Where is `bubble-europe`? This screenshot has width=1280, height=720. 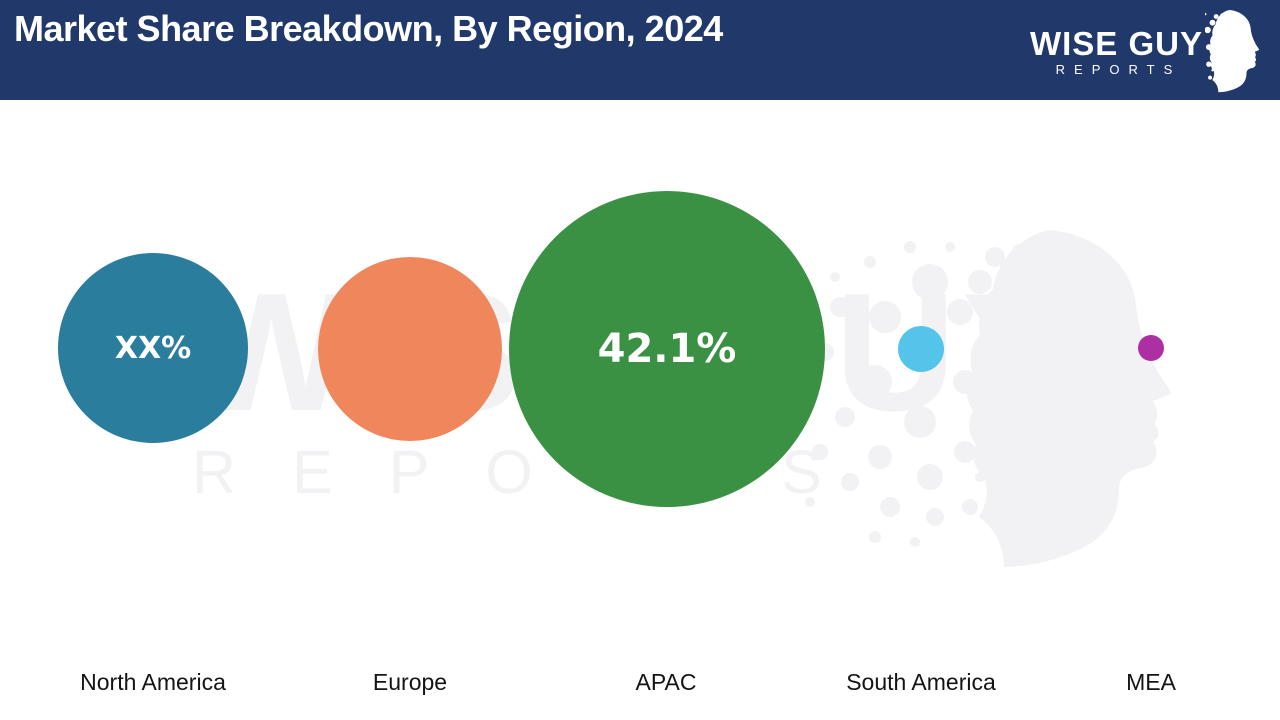
bubble-europe is located at coordinates (410, 349).